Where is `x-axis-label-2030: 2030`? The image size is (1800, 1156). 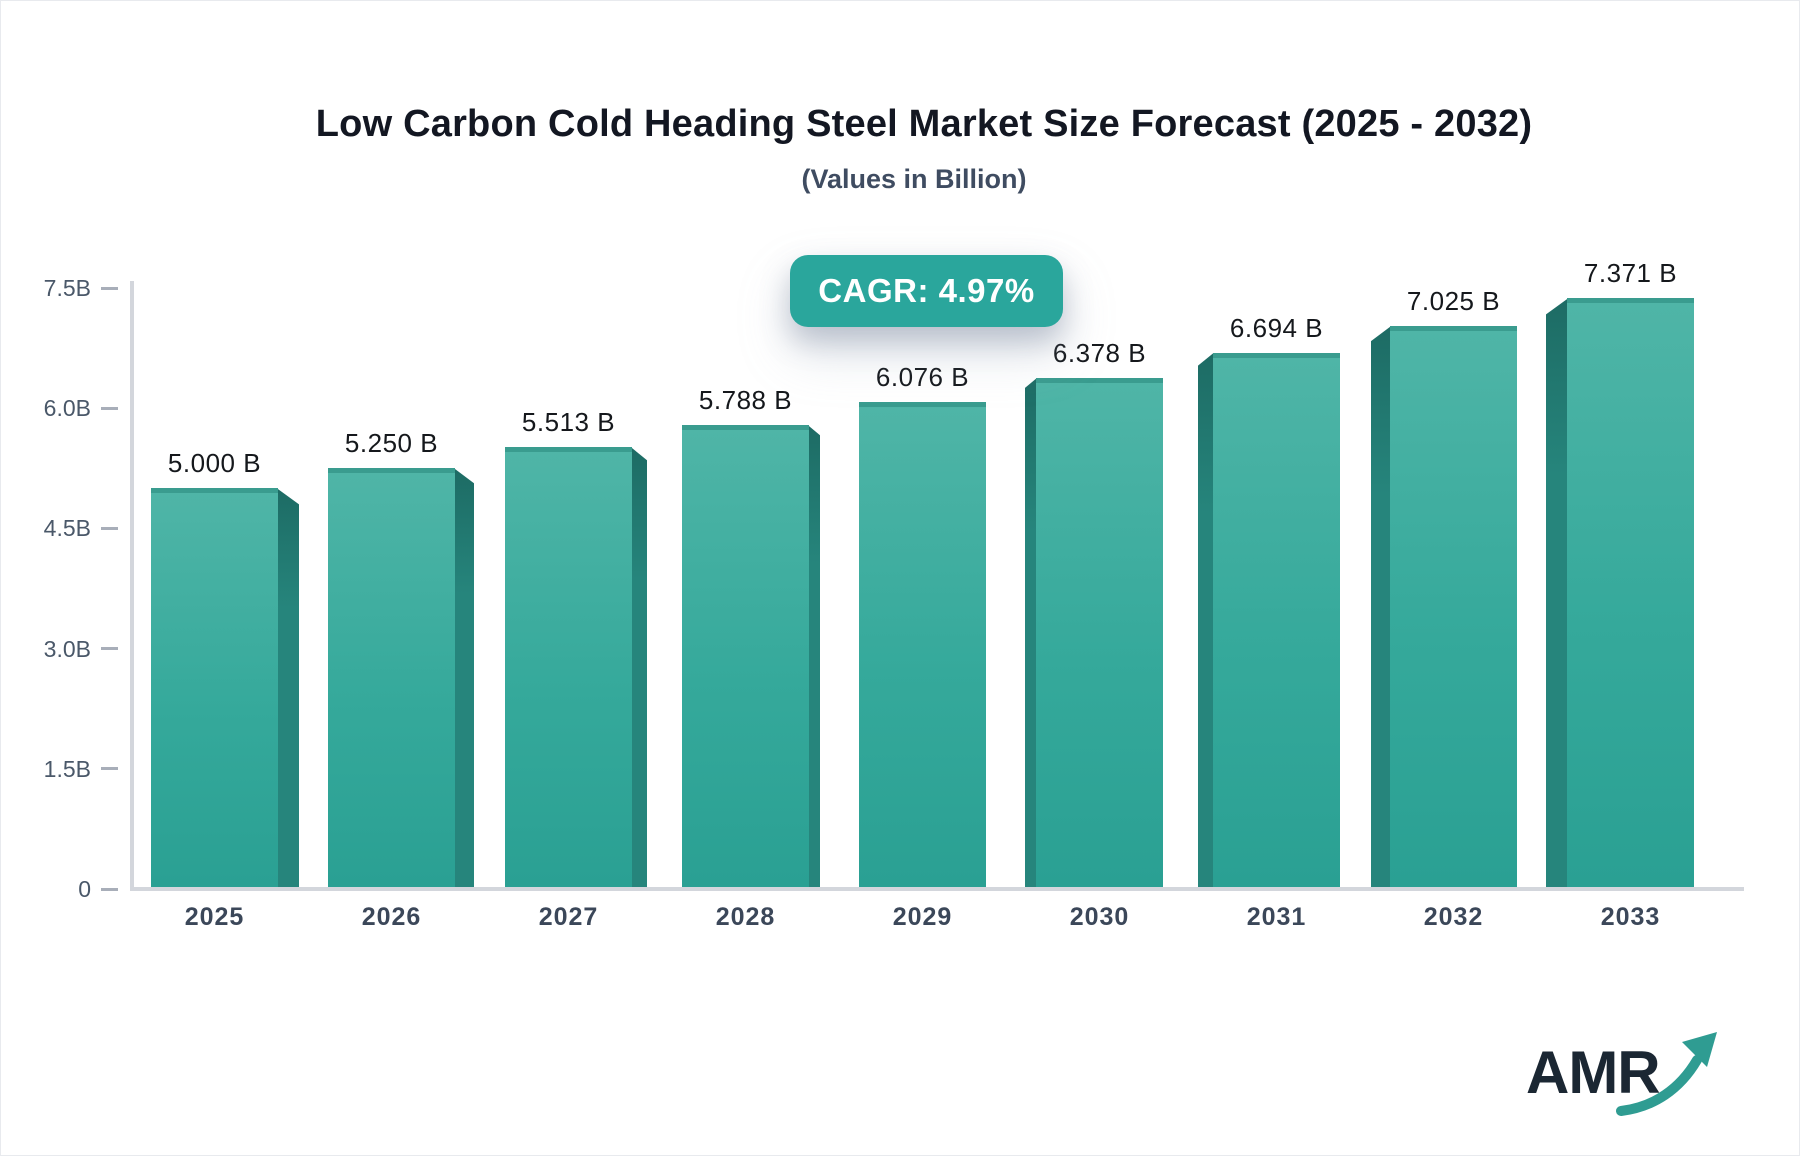 x-axis-label-2030: 2030 is located at coordinates (1099, 916).